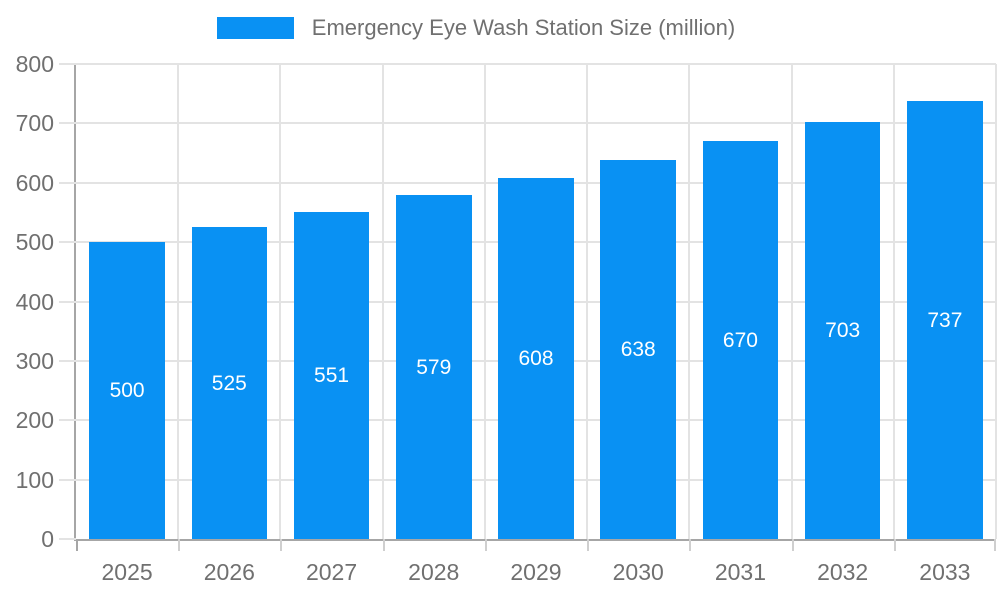  I want to click on bar-2031: 670, so click(740, 340).